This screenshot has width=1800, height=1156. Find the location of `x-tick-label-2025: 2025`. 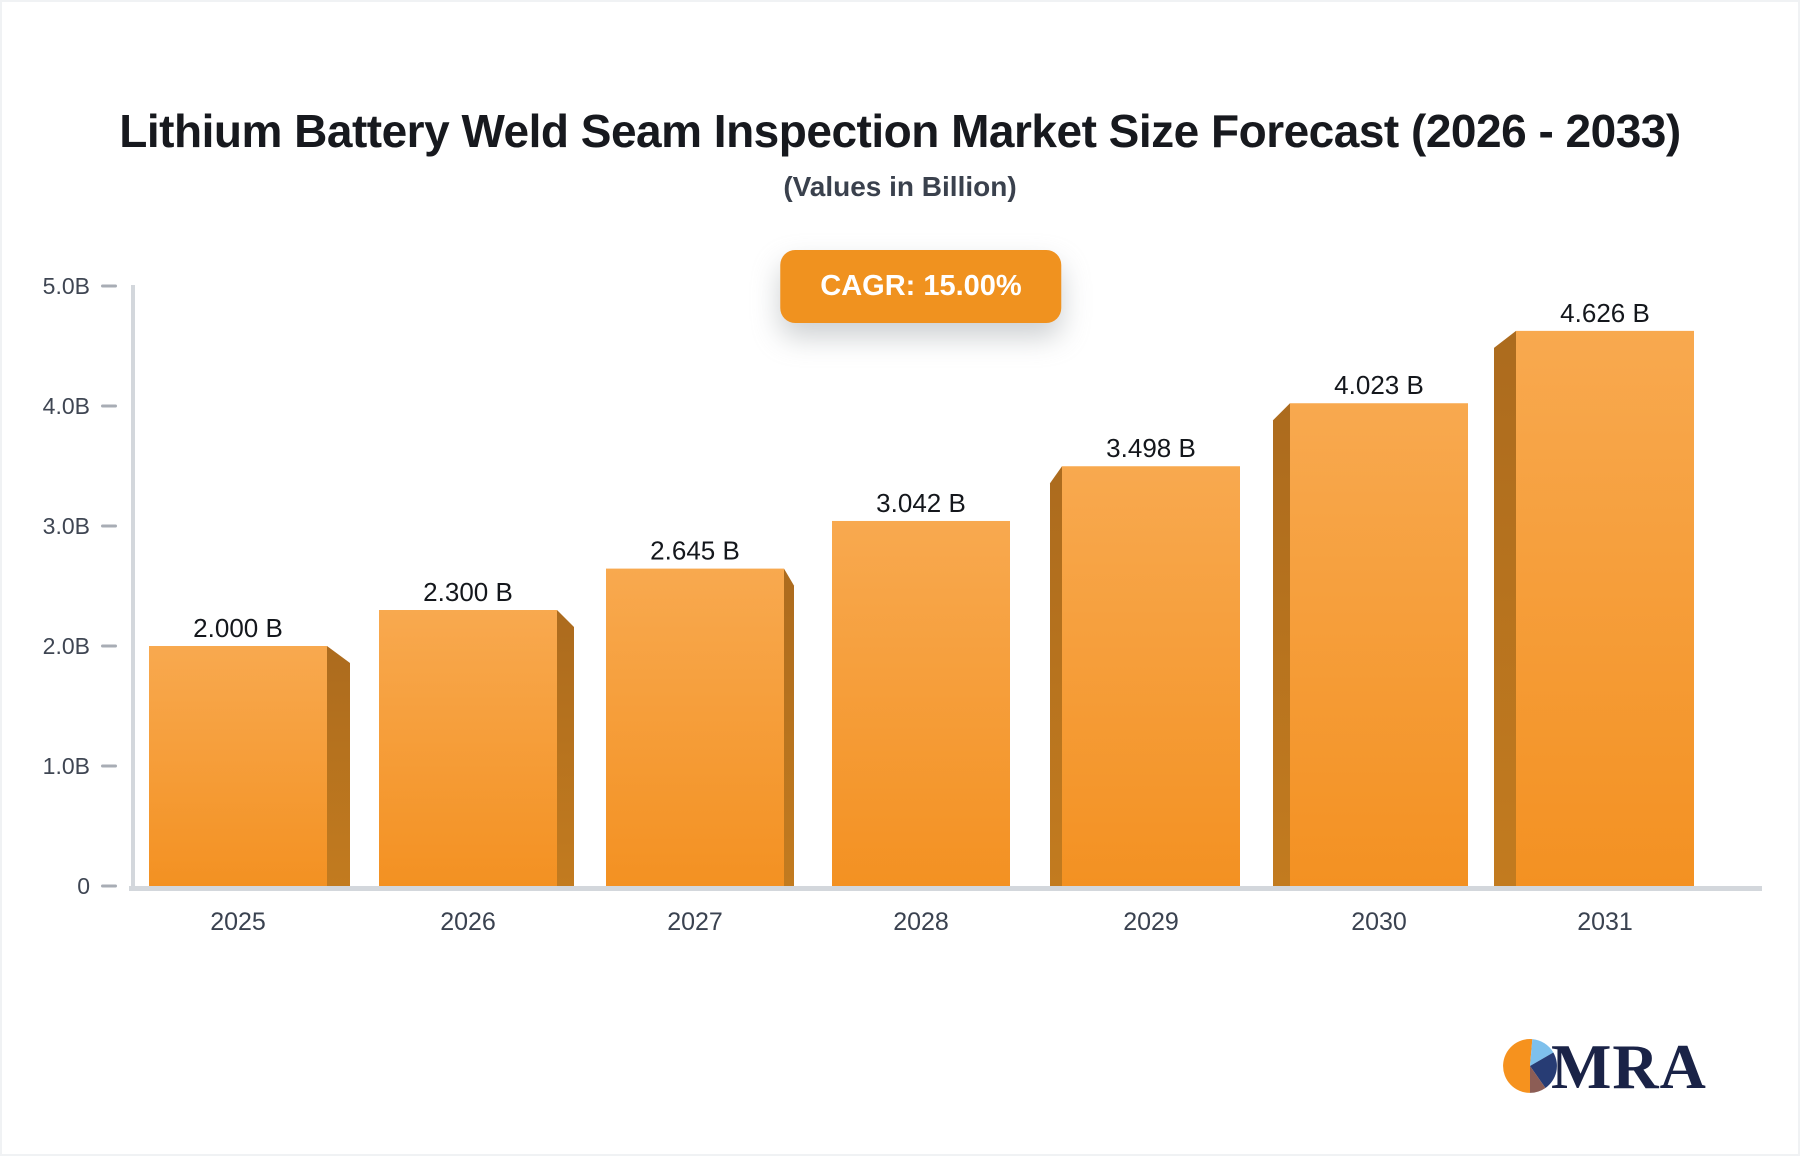

x-tick-label-2025: 2025 is located at coordinates (238, 922).